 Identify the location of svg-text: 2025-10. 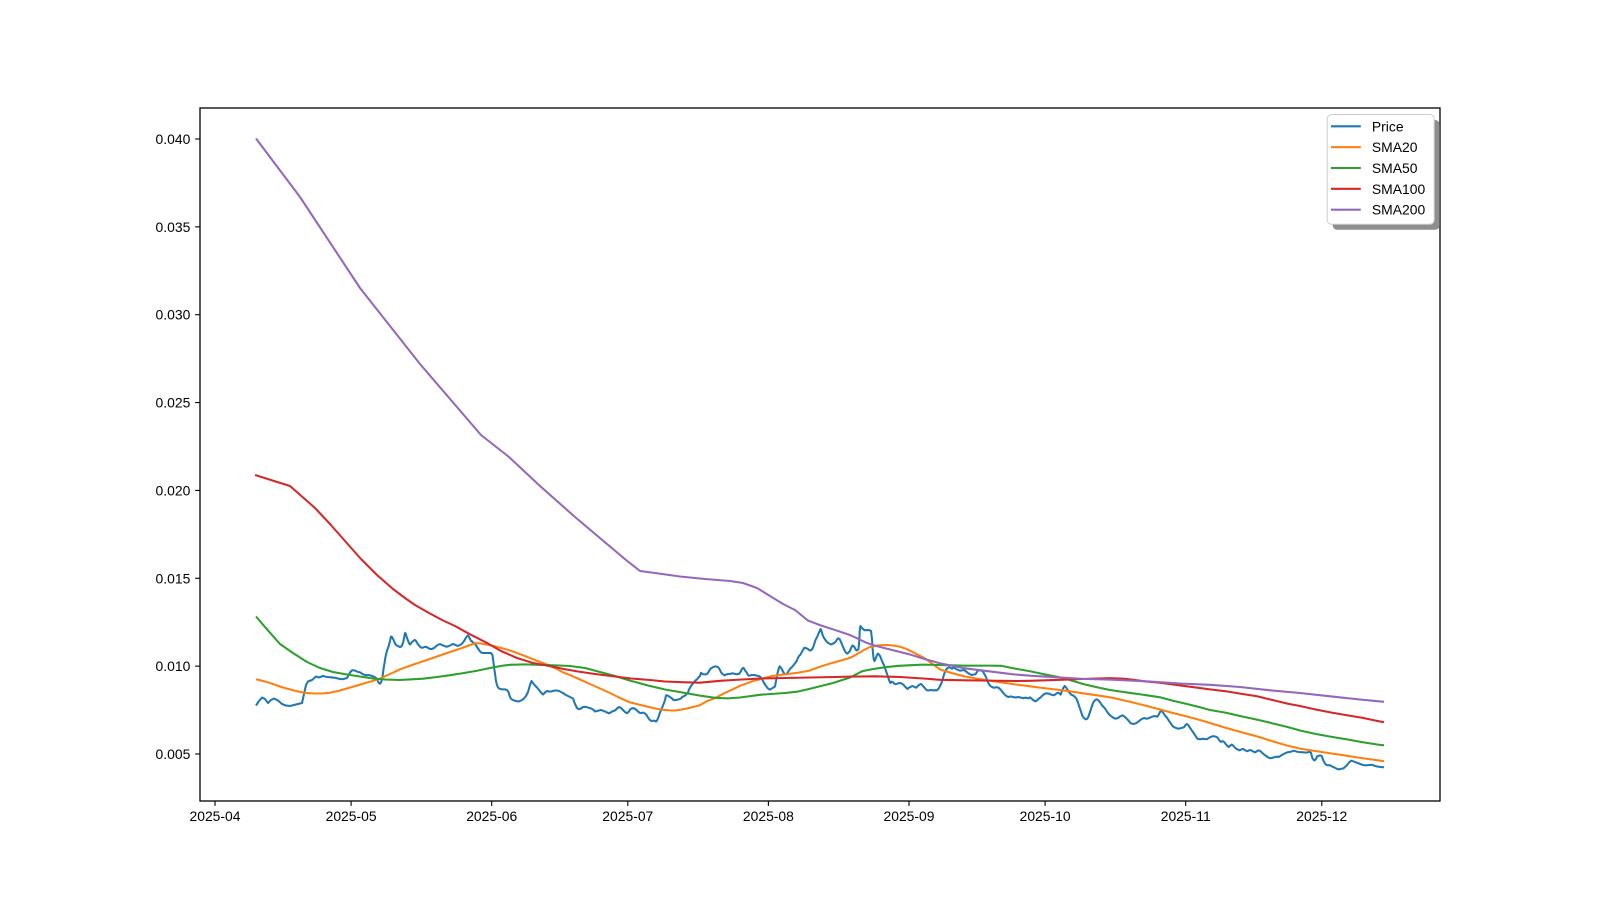
(1045, 816).